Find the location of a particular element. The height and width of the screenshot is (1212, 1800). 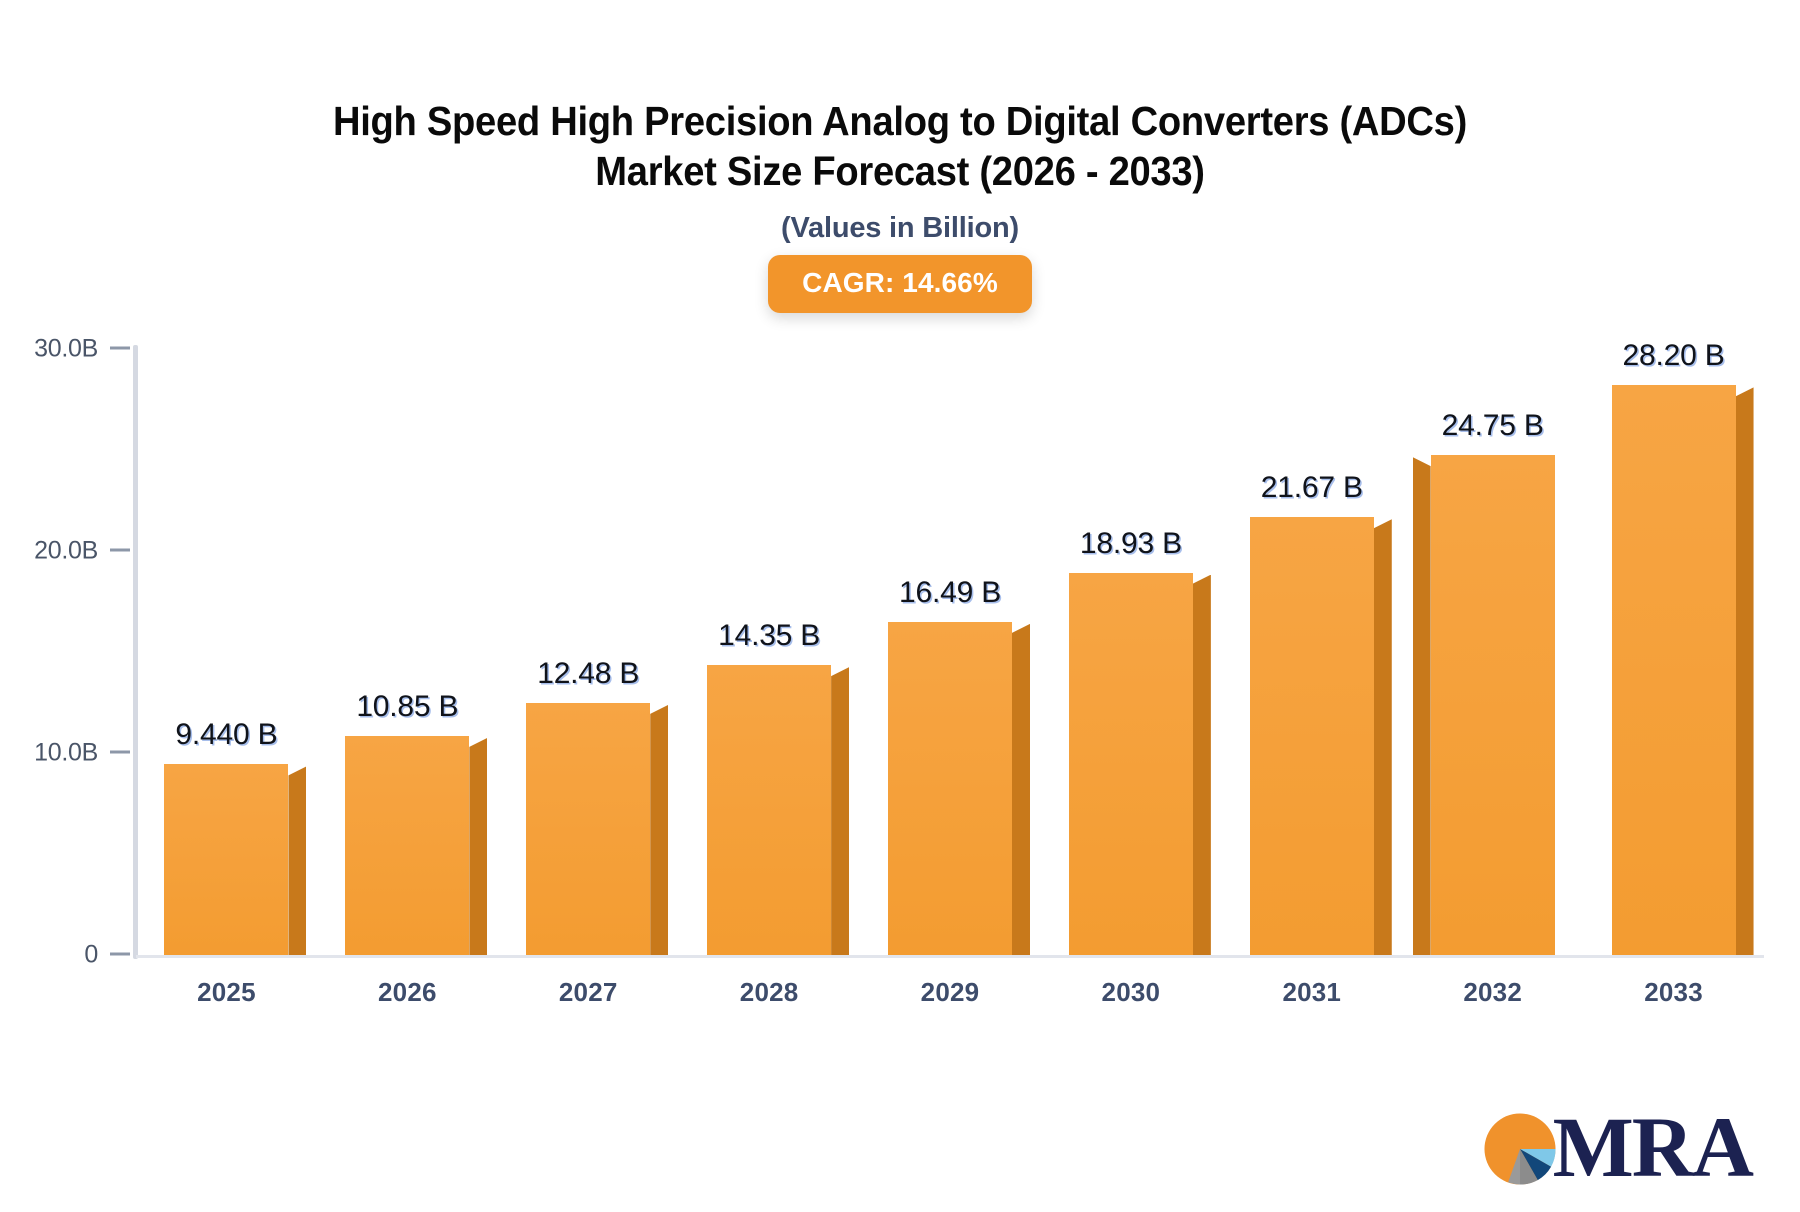

bar-item: 10.85 B 2026 is located at coordinates (416, 848).